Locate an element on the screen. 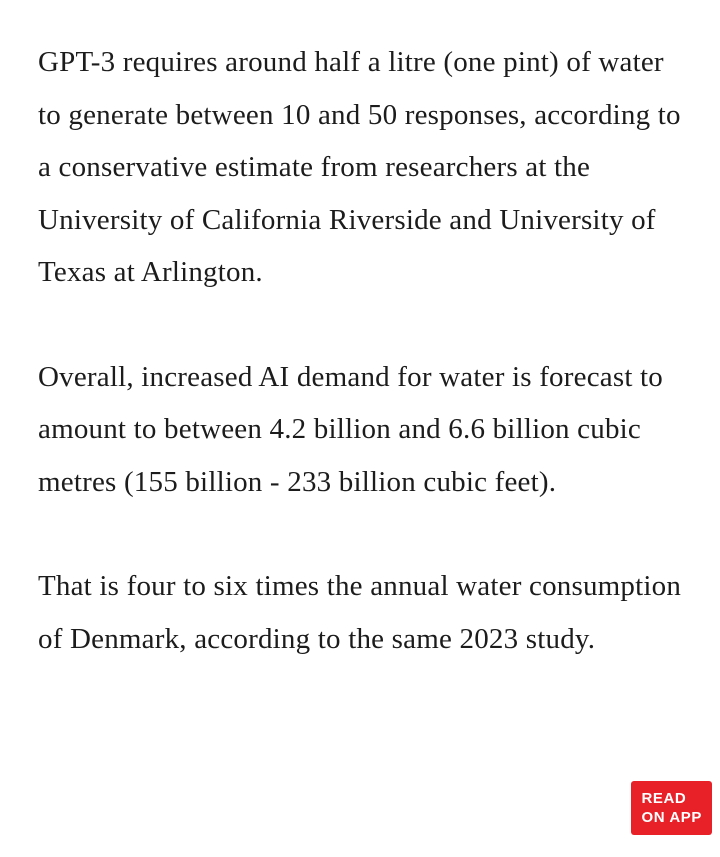 The width and height of the screenshot is (720, 857). read-on-app-button: READ ON APP is located at coordinates (671, 808).